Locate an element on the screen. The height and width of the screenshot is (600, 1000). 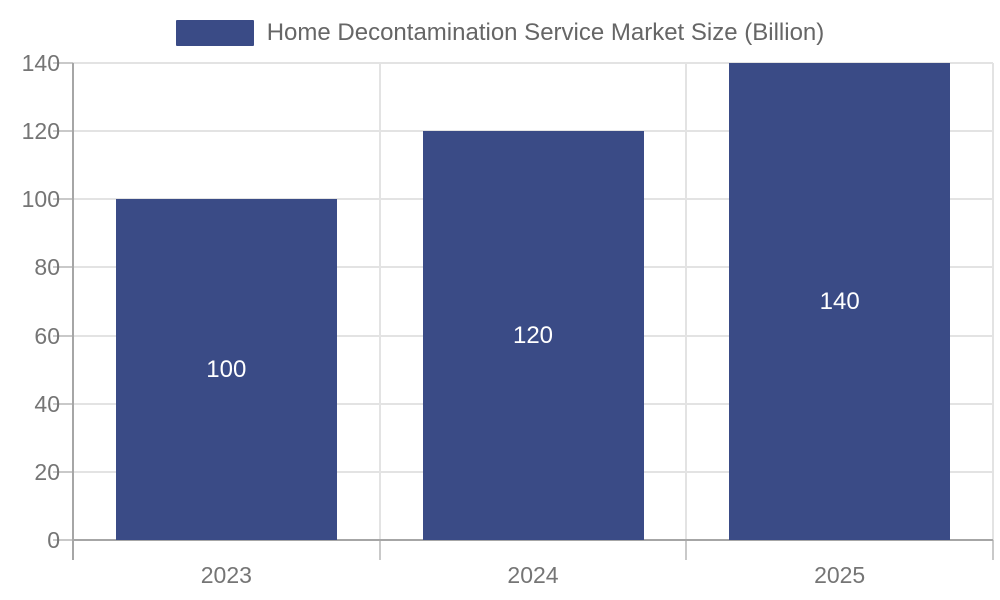
bar-value-label: 140 is located at coordinates (839, 301).